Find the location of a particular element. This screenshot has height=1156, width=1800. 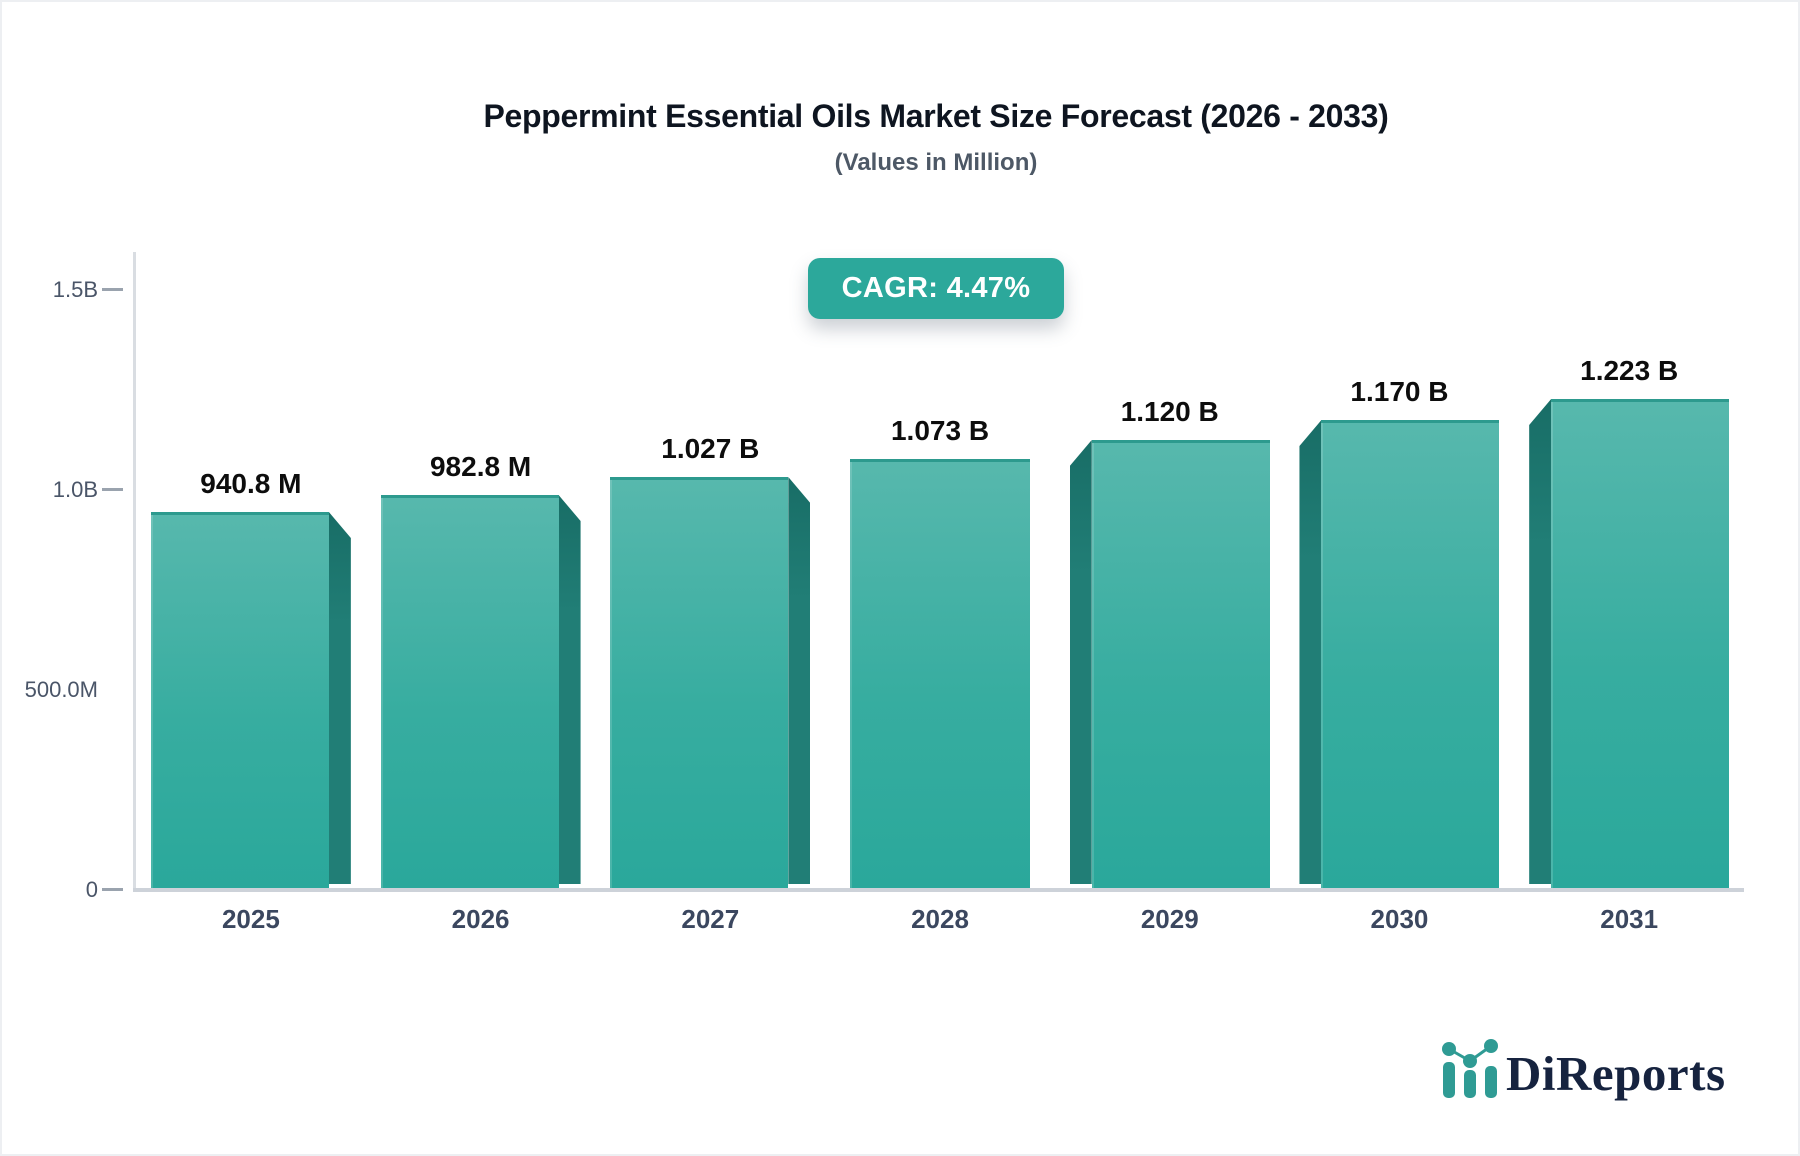

bar-2030 is located at coordinates (1399, 654).